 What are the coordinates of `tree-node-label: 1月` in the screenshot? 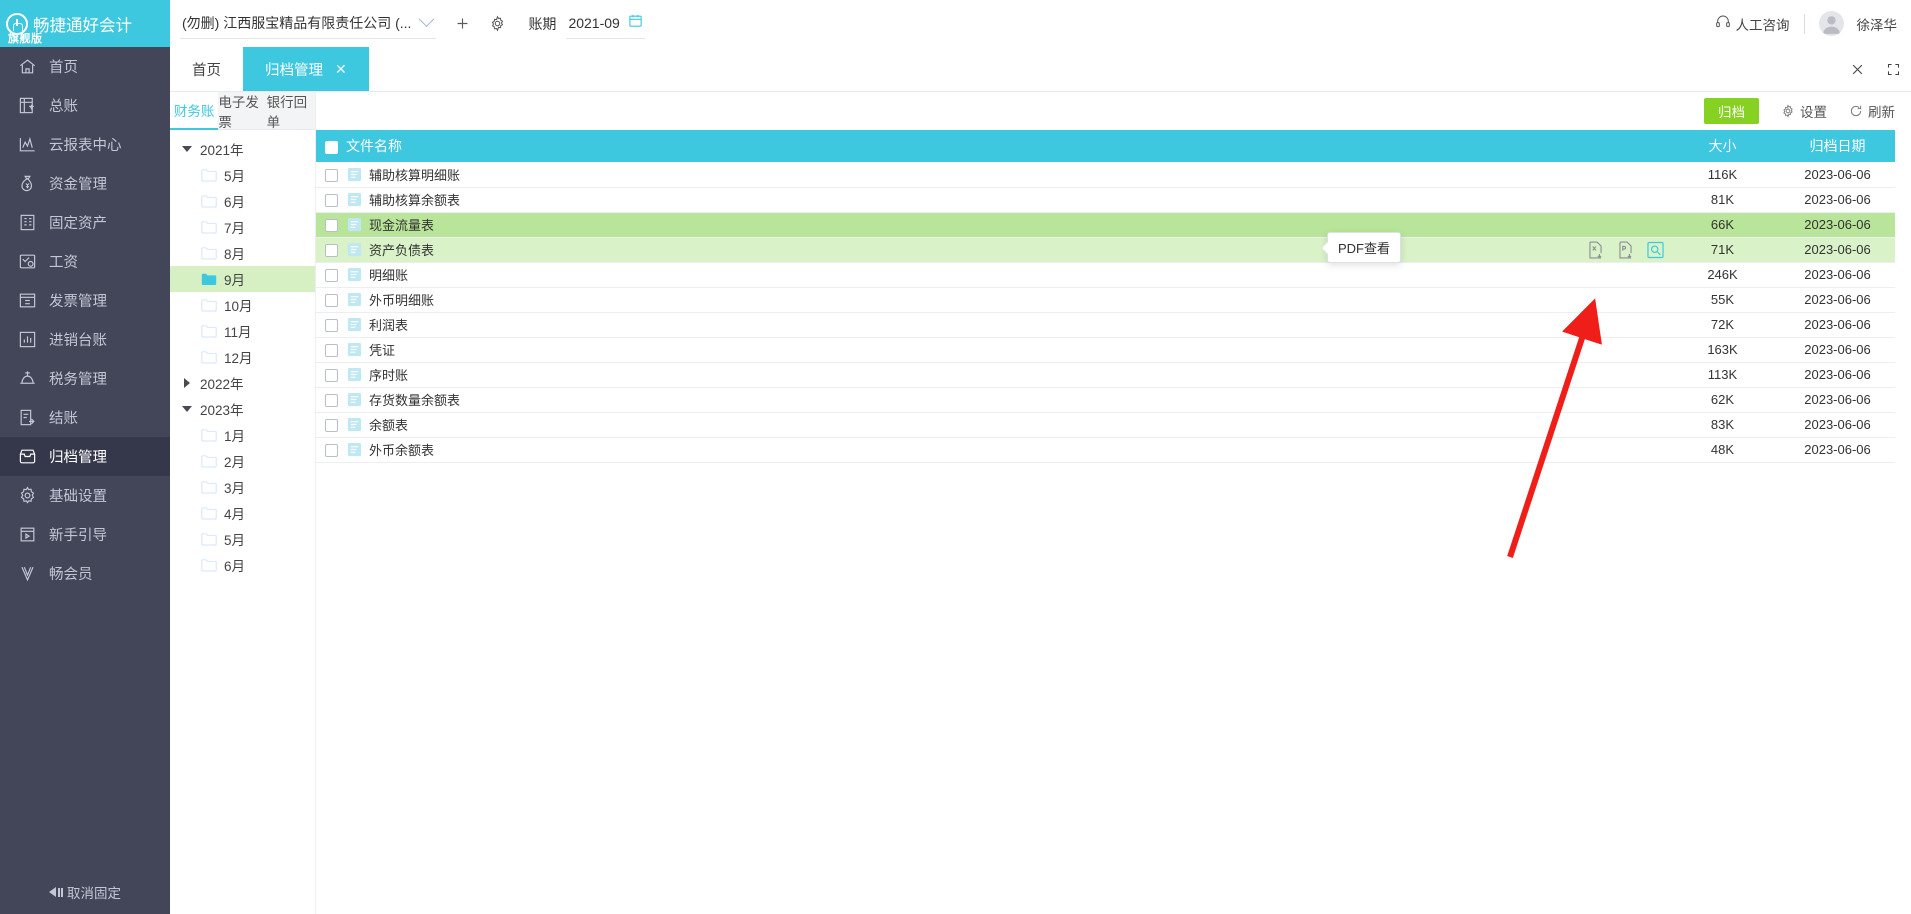 It's located at (235, 436).